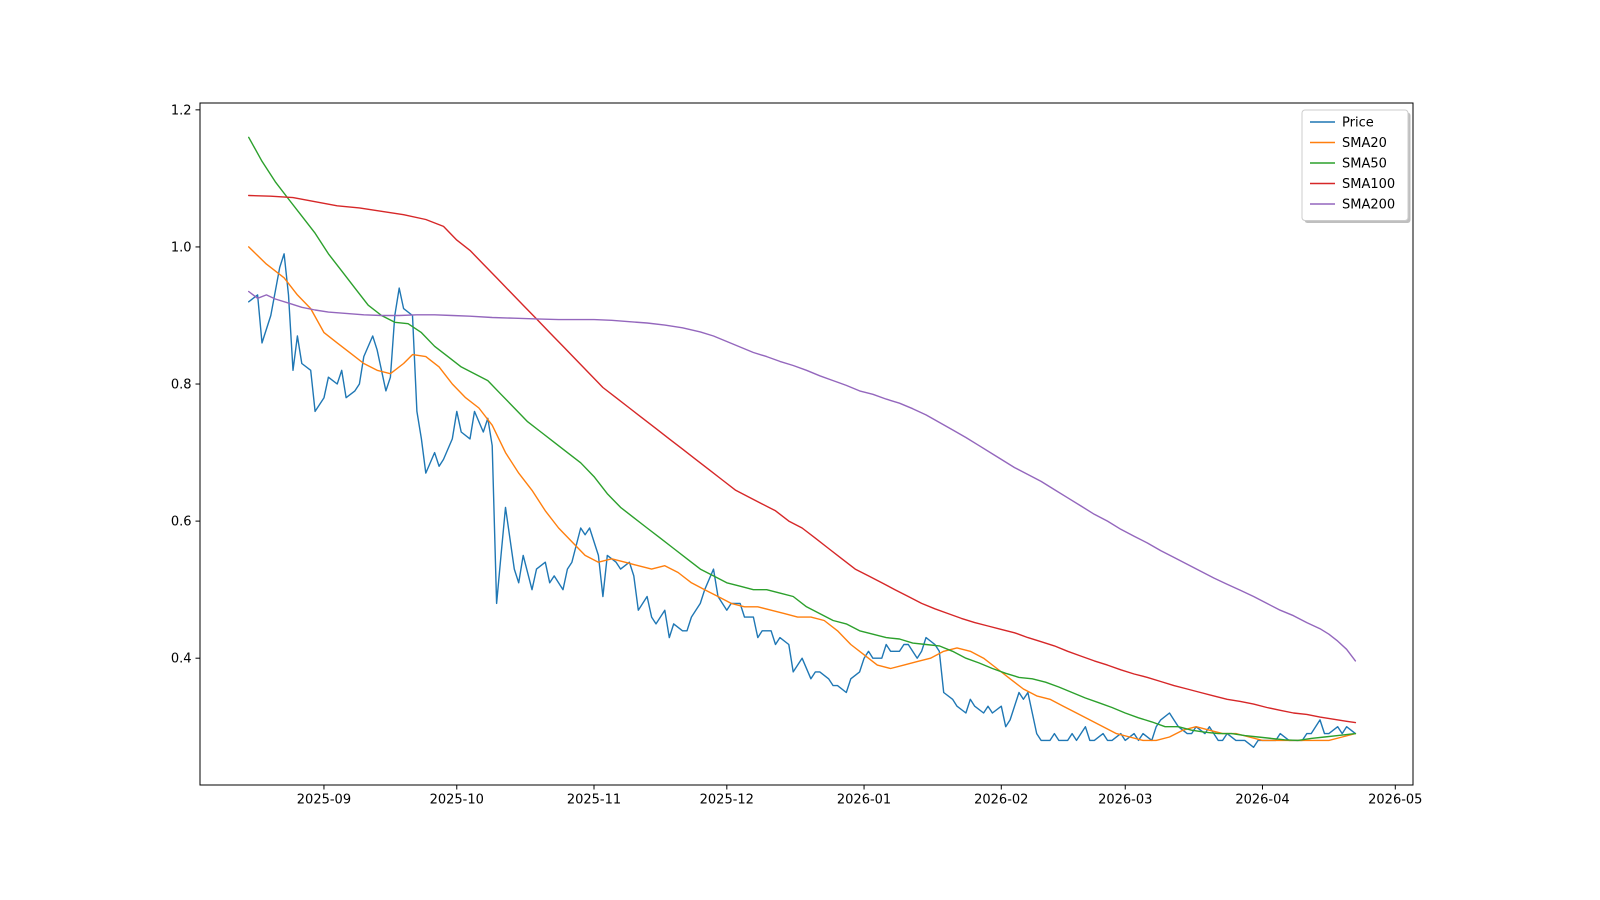 This screenshot has height=900, width=1600. What do you see at coordinates (727, 800) in the screenshot?
I see `x-tick-label: 2025-12` at bounding box center [727, 800].